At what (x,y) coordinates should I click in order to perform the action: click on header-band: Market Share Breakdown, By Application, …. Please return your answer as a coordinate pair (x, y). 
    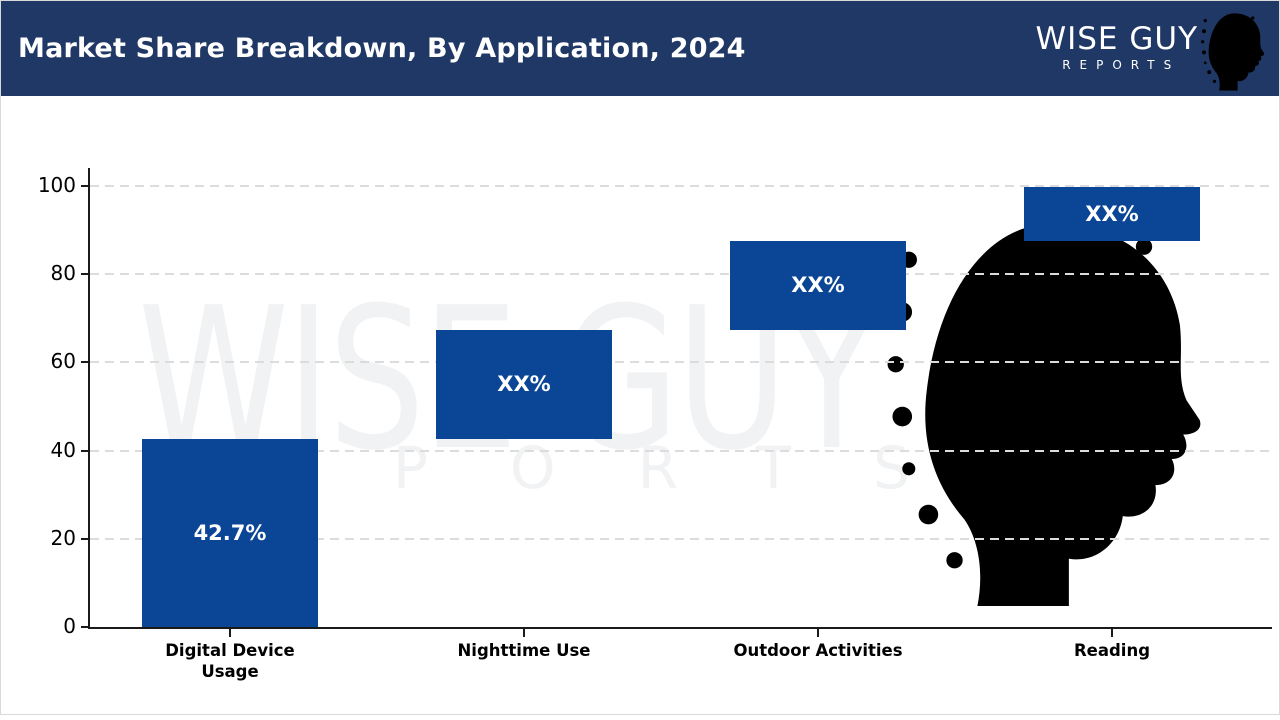
    Looking at the image, I should click on (640, 48).